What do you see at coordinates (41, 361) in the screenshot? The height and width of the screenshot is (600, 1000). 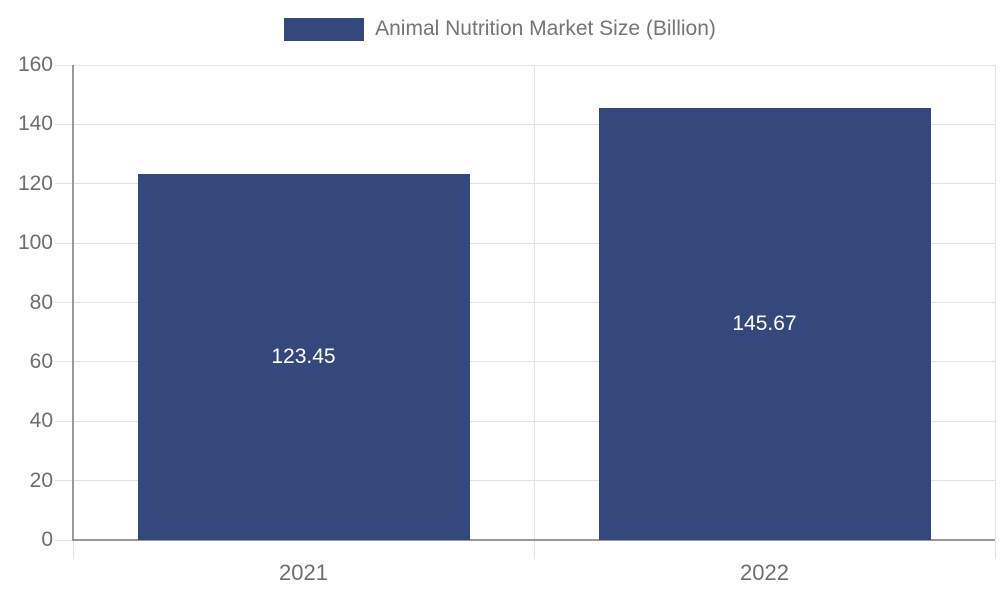 I see `y-tick-label: 60` at bounding box center [41, 361].